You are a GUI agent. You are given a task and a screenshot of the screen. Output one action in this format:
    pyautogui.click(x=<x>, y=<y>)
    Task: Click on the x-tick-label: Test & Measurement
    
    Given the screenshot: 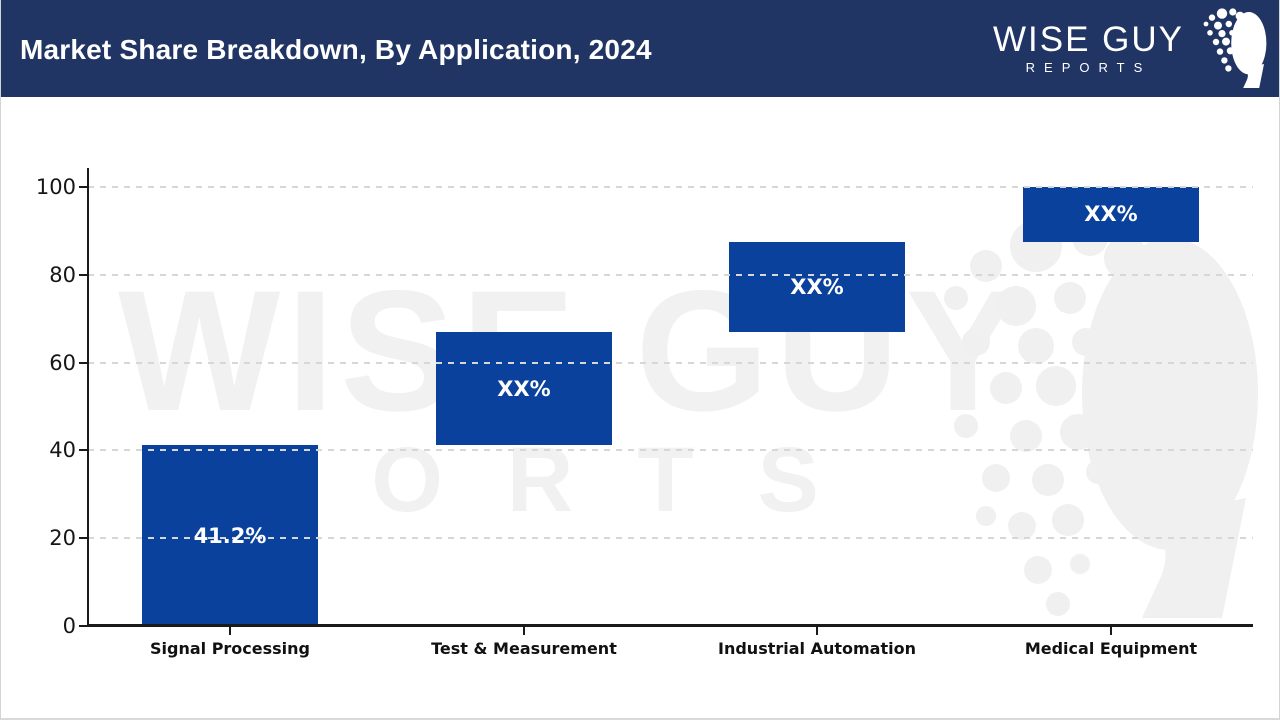 What is the action you would take?
    pyautogui.click(x=524, y=648)
    